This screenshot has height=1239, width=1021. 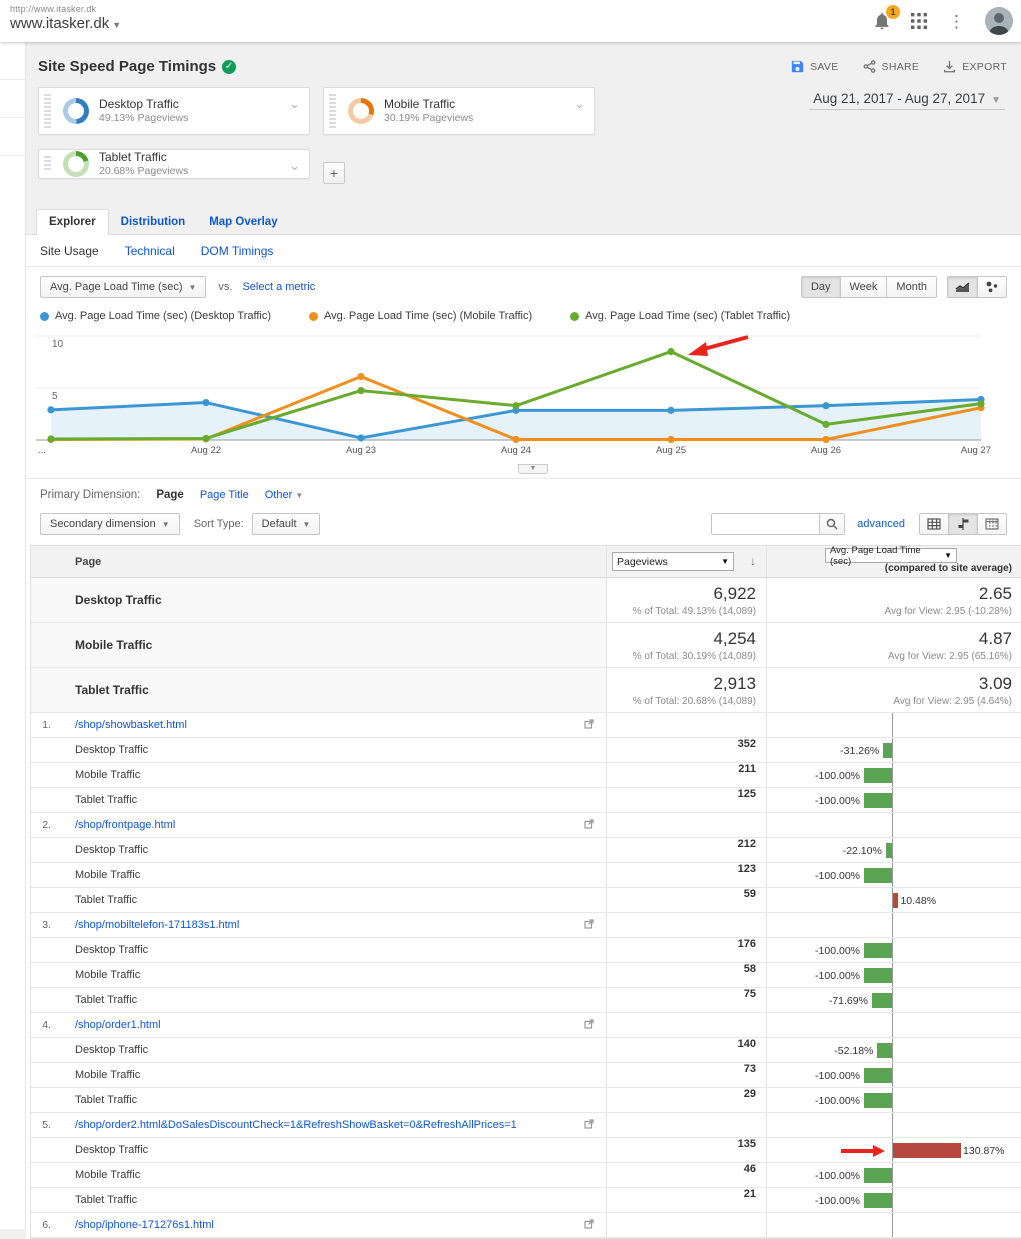 What do you see at coordinates (331, 925) in the screenshot?
I see `page-url-link: /shop/mobiltelefon-171183s1.html` at bounding box center [331, 925].